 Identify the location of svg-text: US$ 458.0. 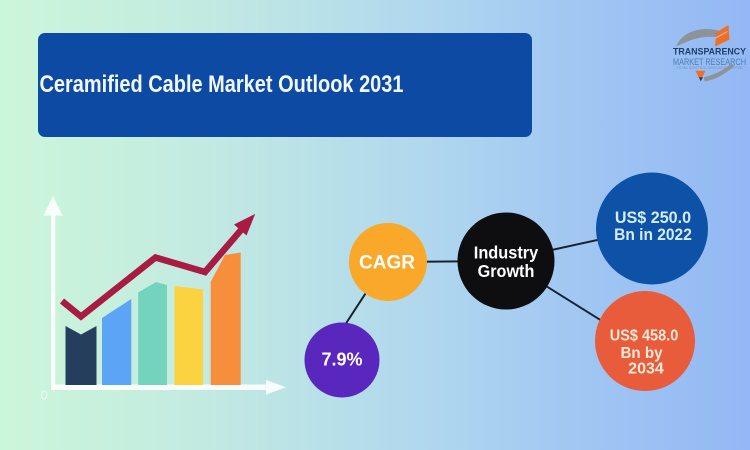
(644, 336).